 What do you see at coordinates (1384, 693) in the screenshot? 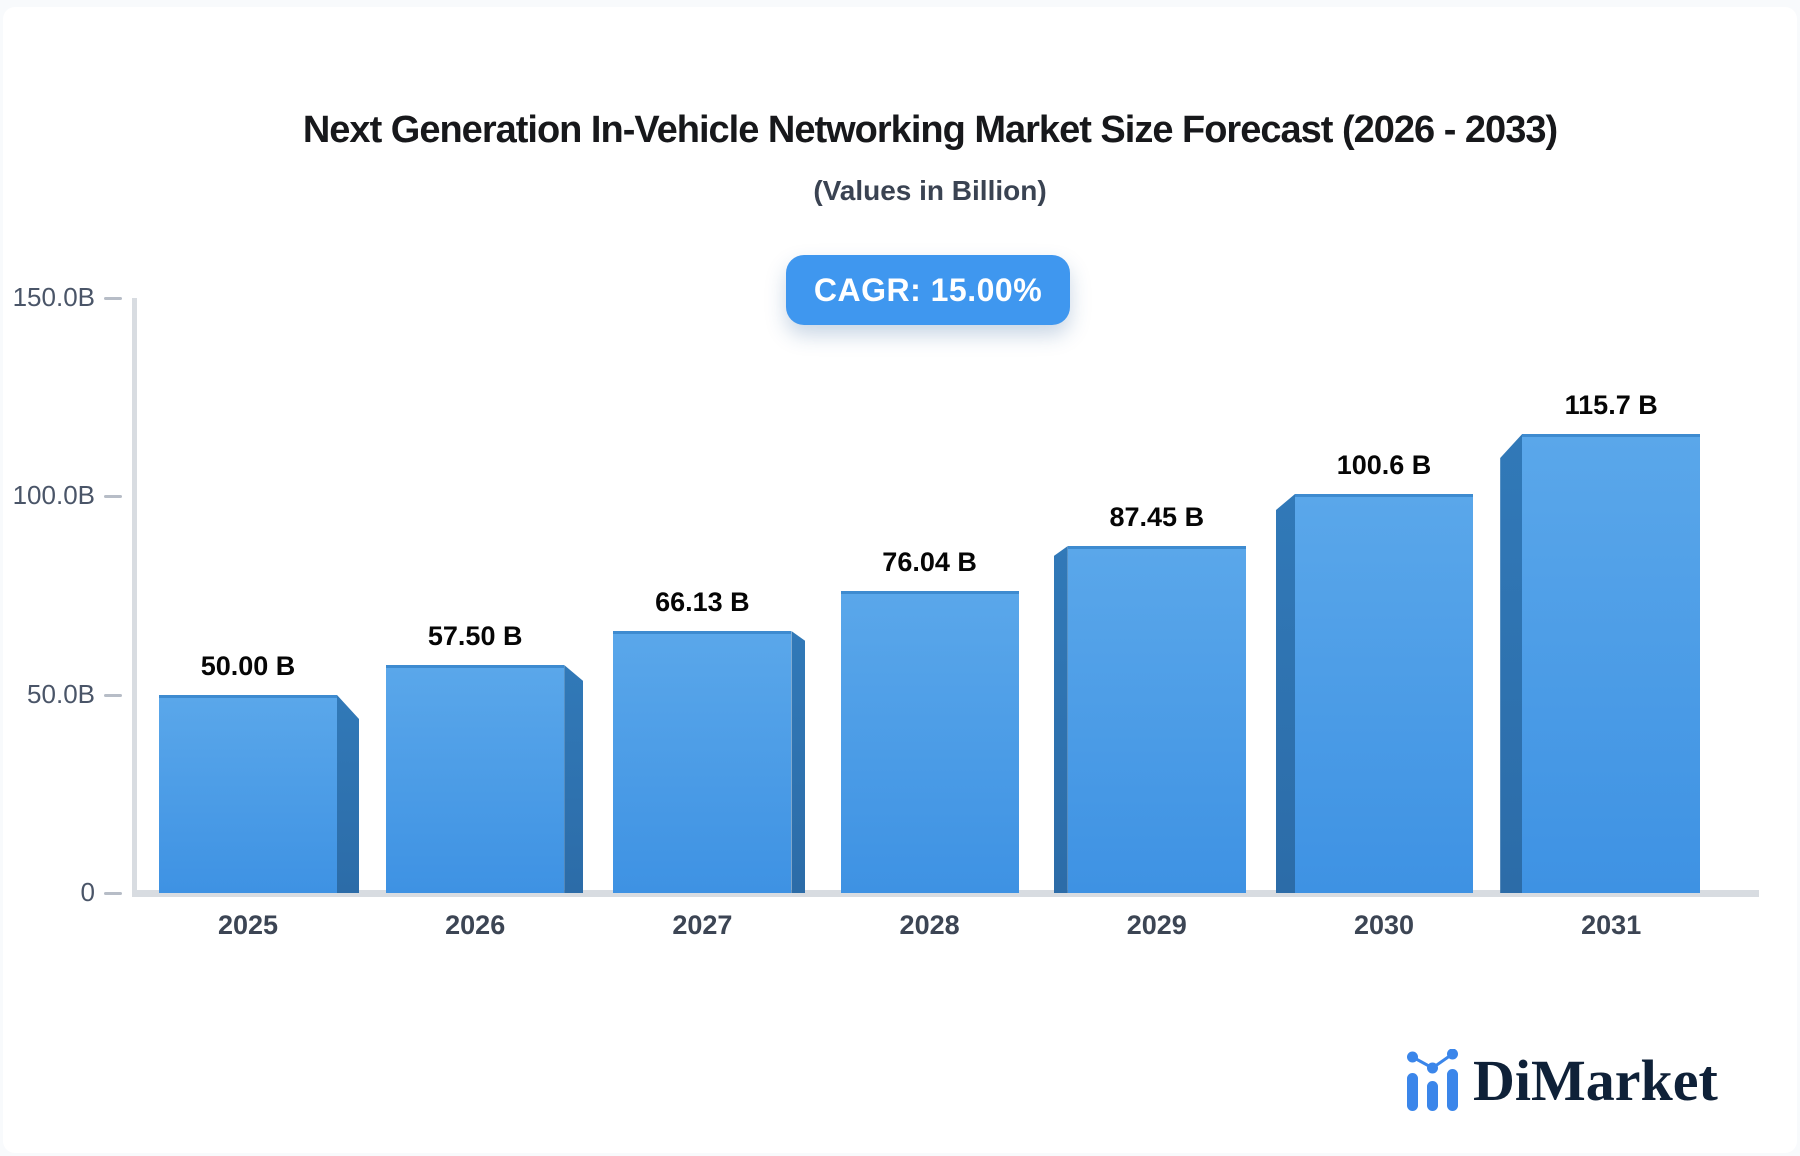
I see `bar-2030` at bounding box center [1384, 693].